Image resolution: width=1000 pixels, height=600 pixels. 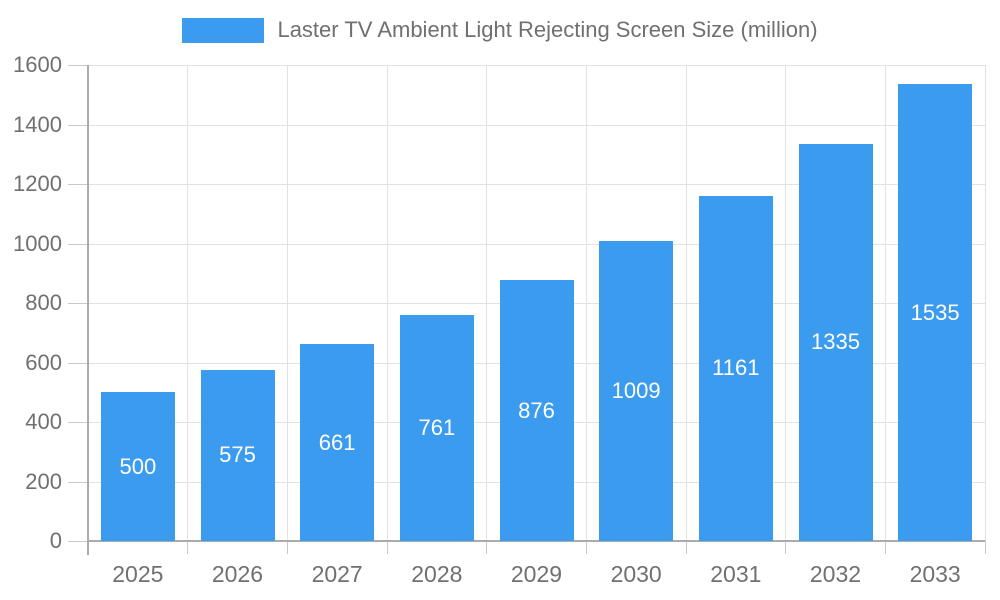 I want to click on bar-value-label: 500, so click(x=138, y=466).